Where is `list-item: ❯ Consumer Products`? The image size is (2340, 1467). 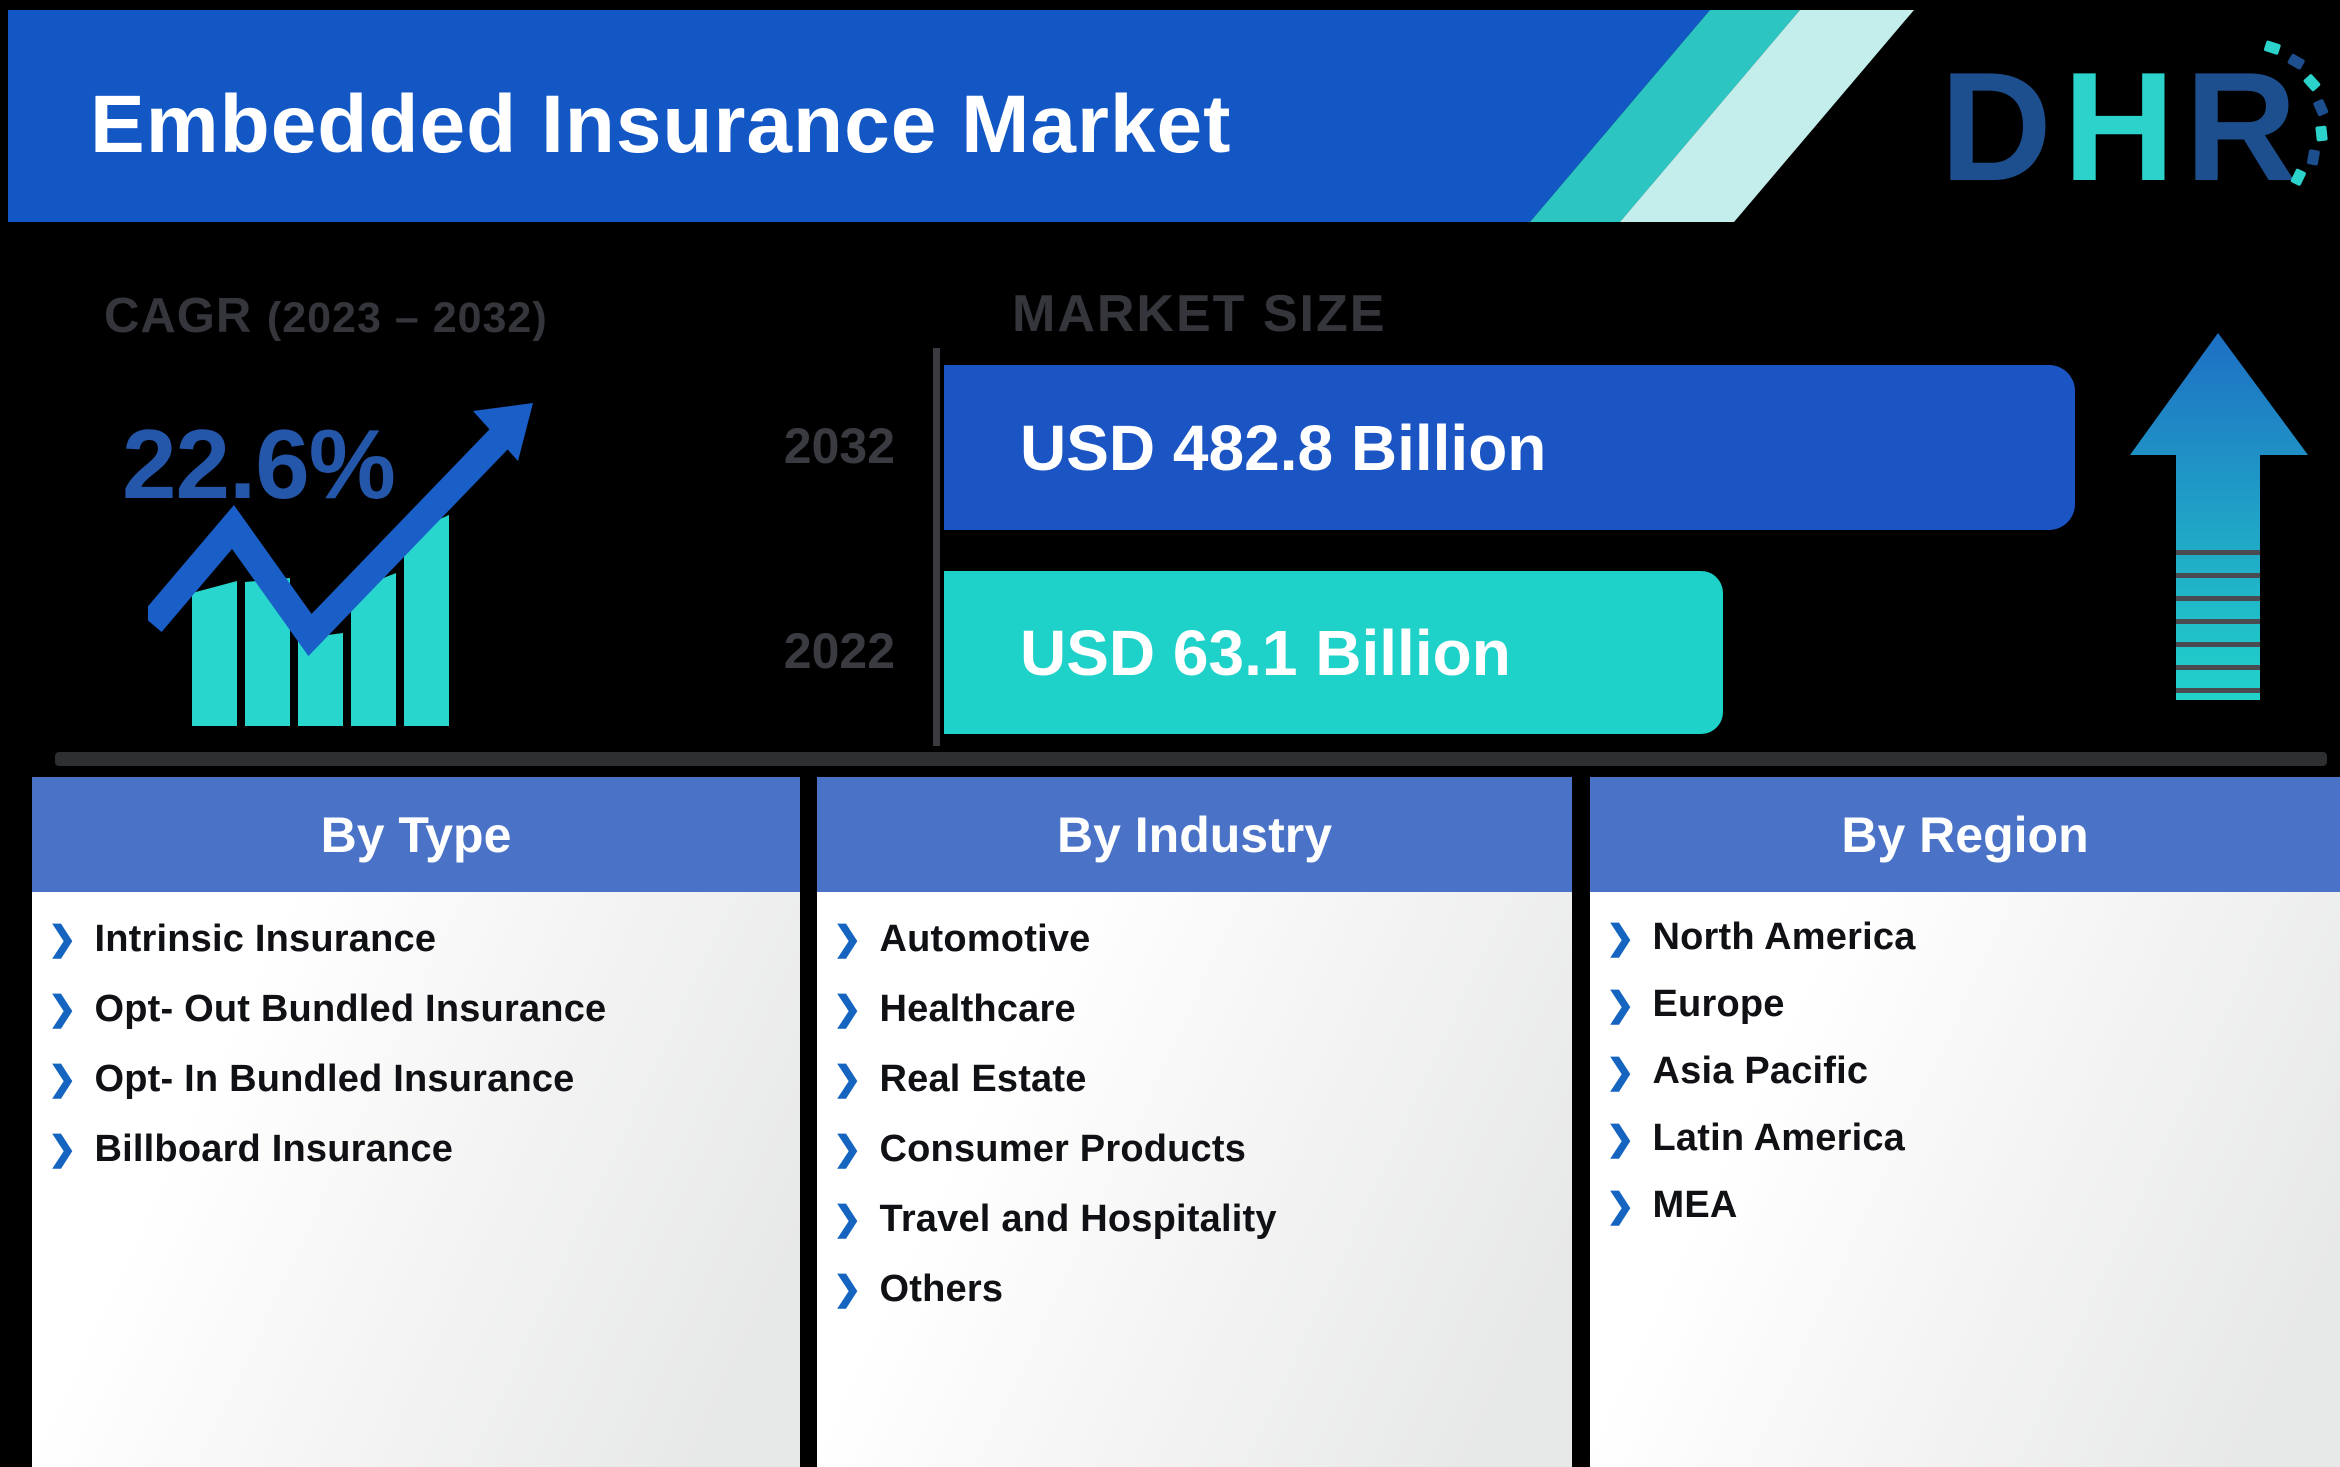
list-item: ❯ Consumer Products is located at coordinates (1040, 1148).